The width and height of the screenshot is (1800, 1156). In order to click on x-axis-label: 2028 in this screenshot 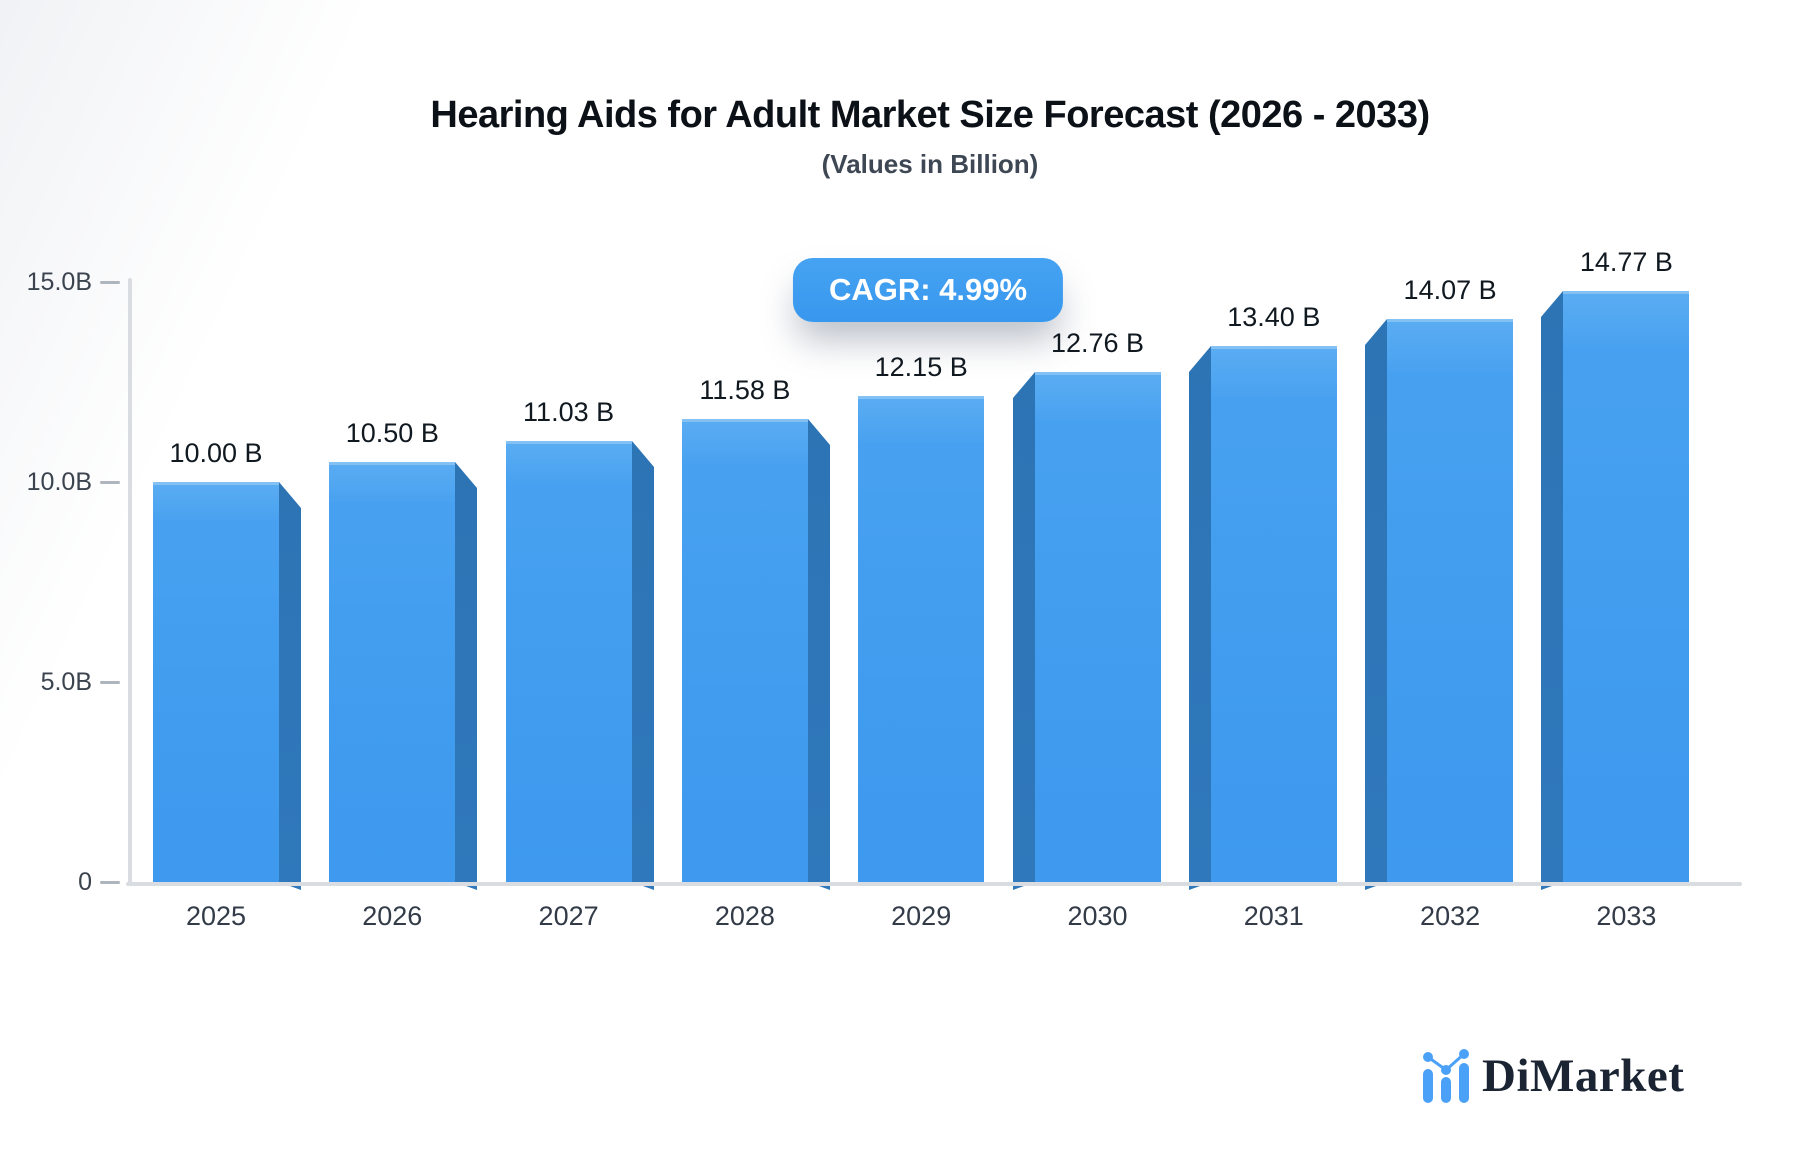, I will do `click(744, 916)`.